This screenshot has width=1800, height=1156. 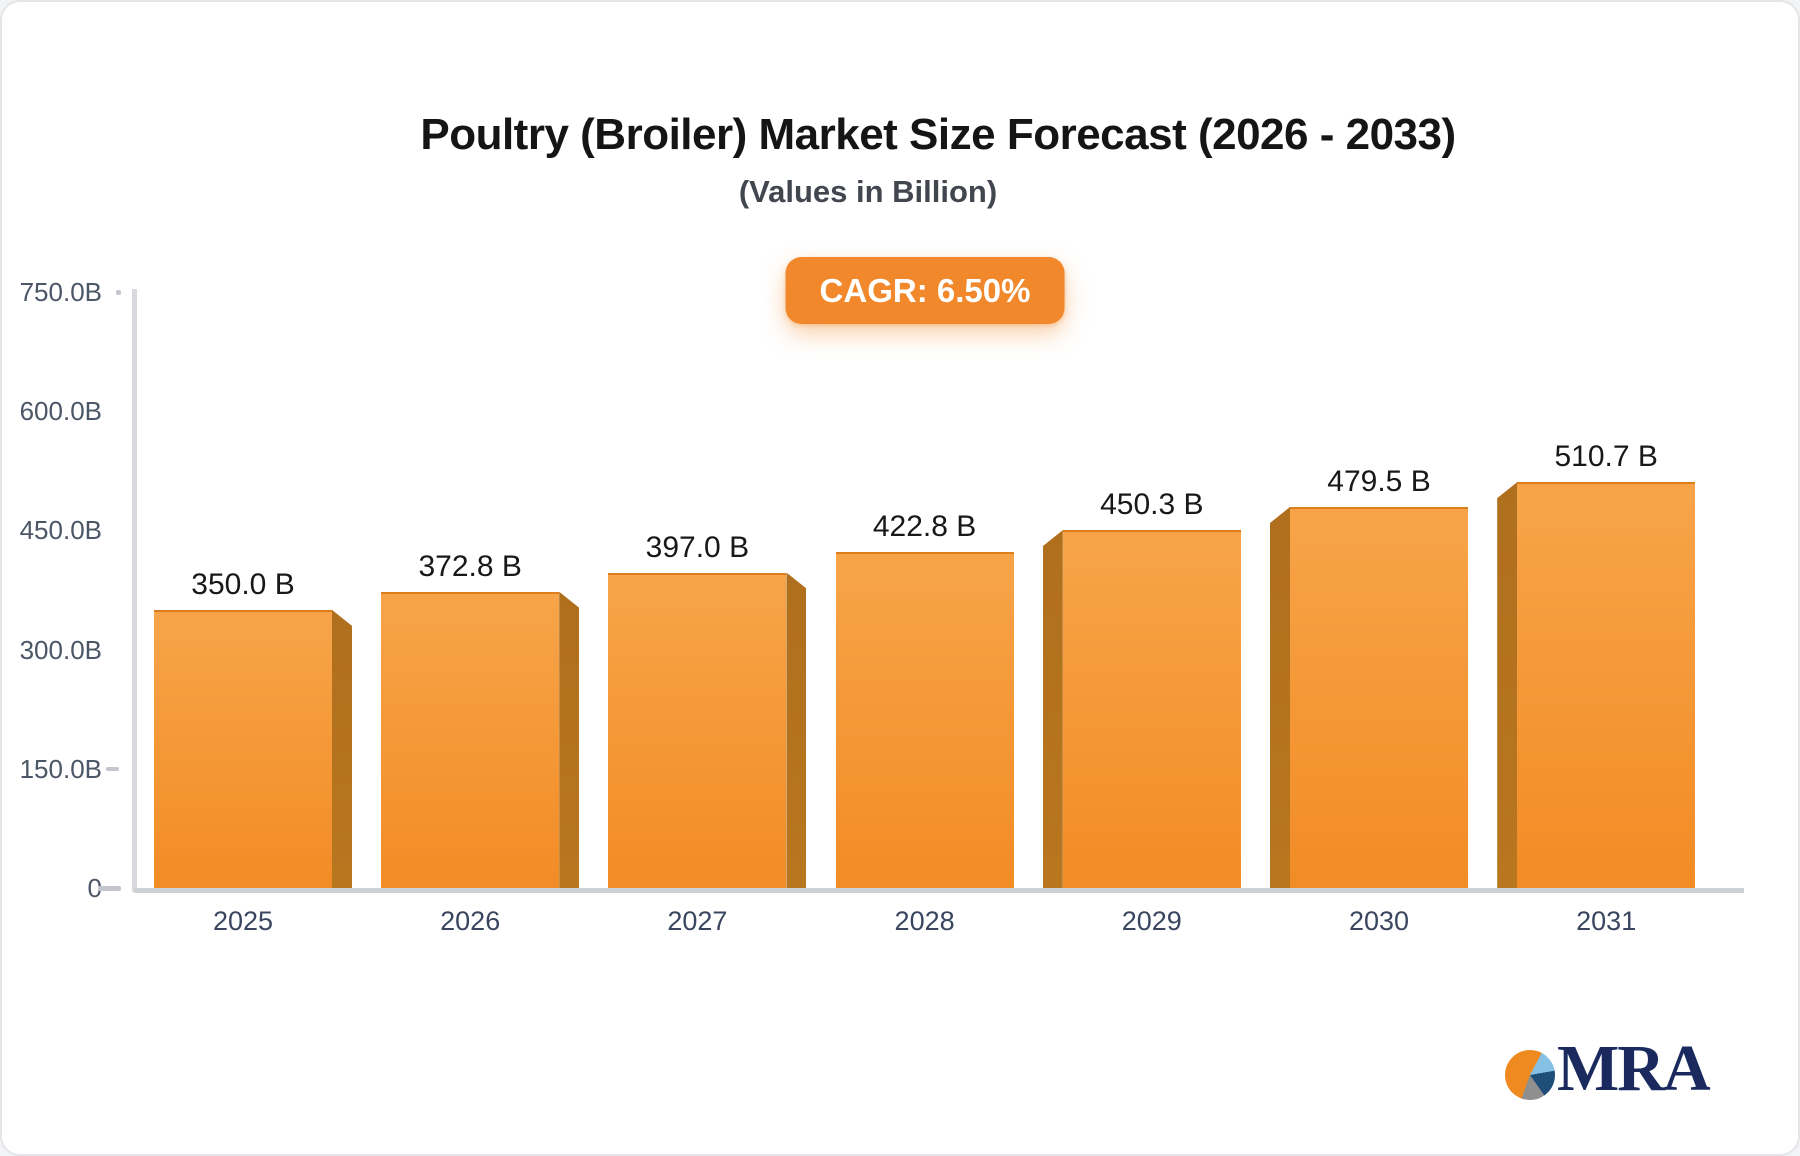 What do you see at coordinates (60, 530) in the screenshot?
I see `y-axis-label-450: 450.0B` at bounding box center [60, 530].